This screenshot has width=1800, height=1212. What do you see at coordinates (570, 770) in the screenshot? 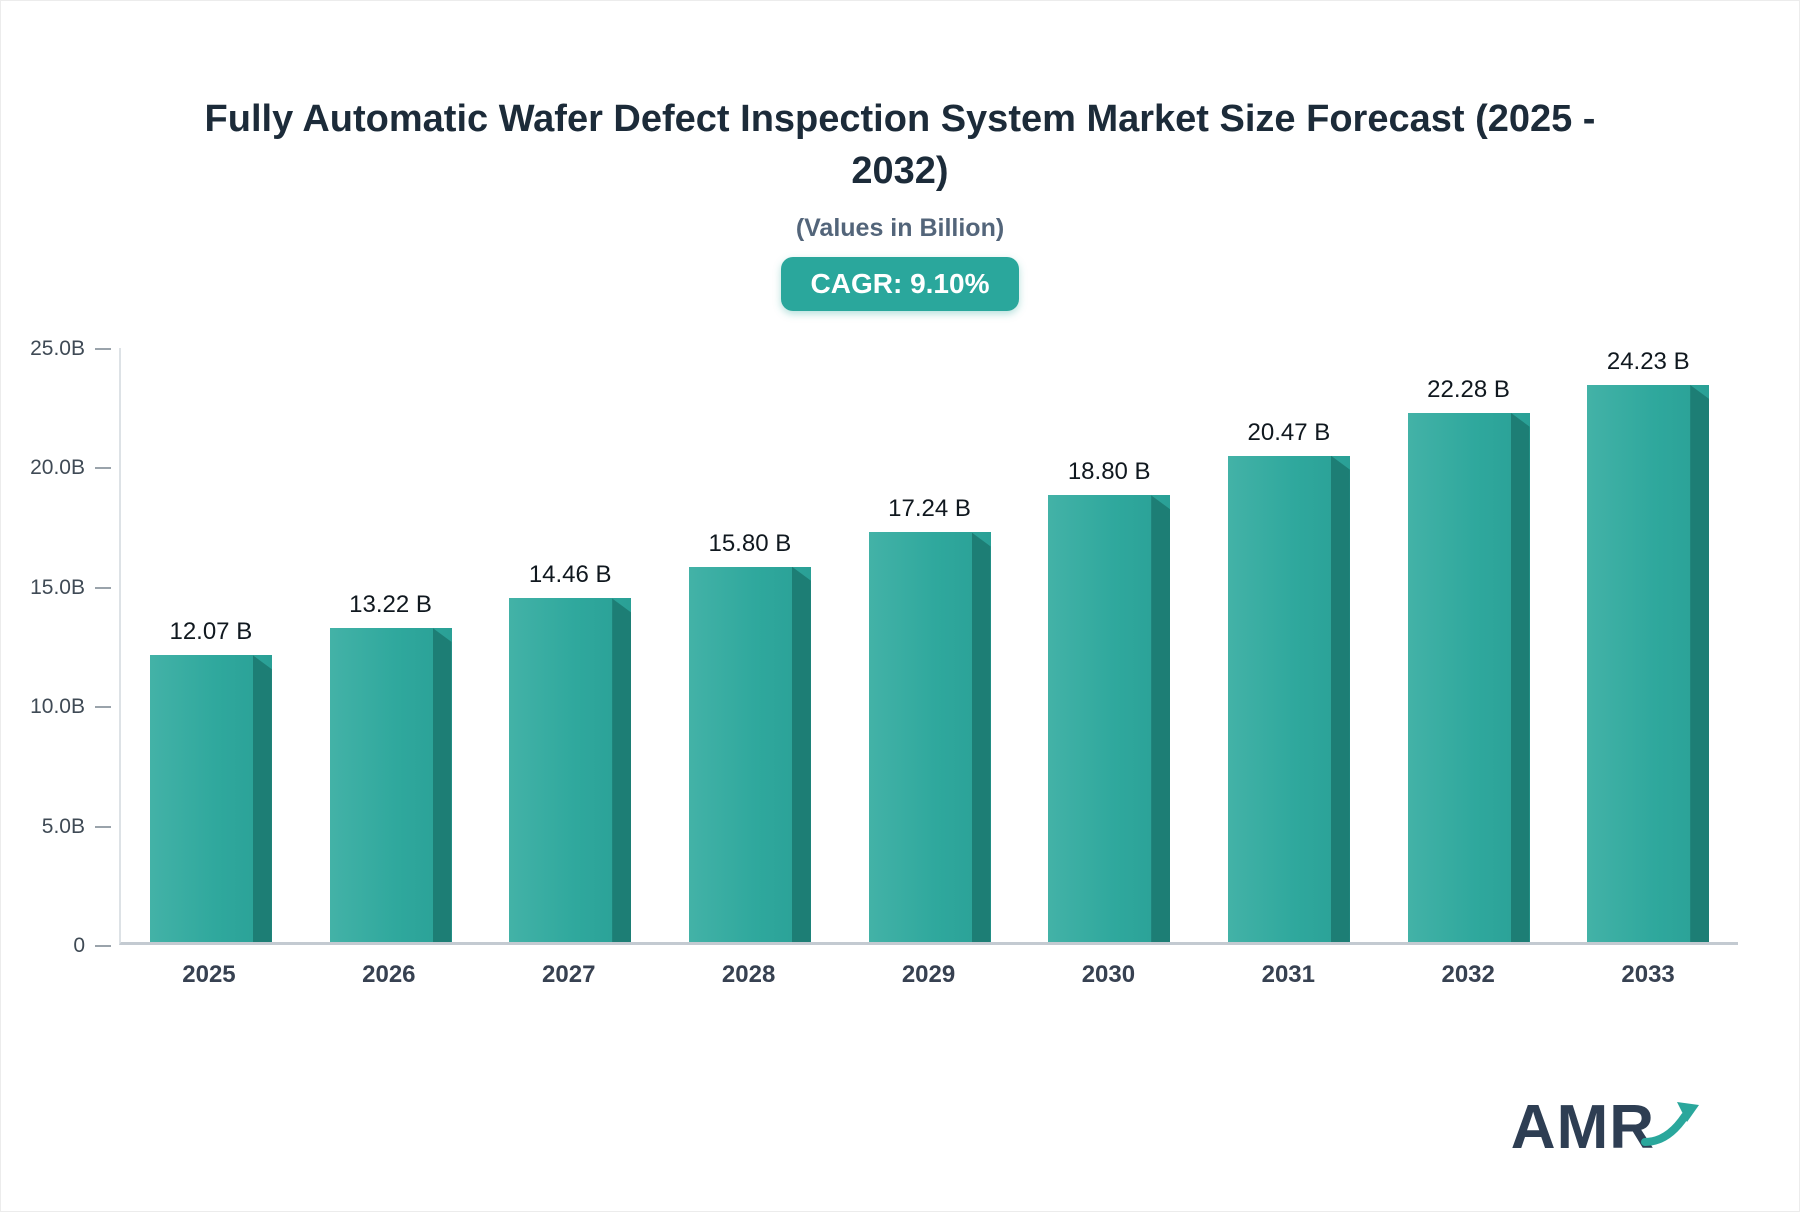
I see `bar-2027` at bounding box center [570, 770].